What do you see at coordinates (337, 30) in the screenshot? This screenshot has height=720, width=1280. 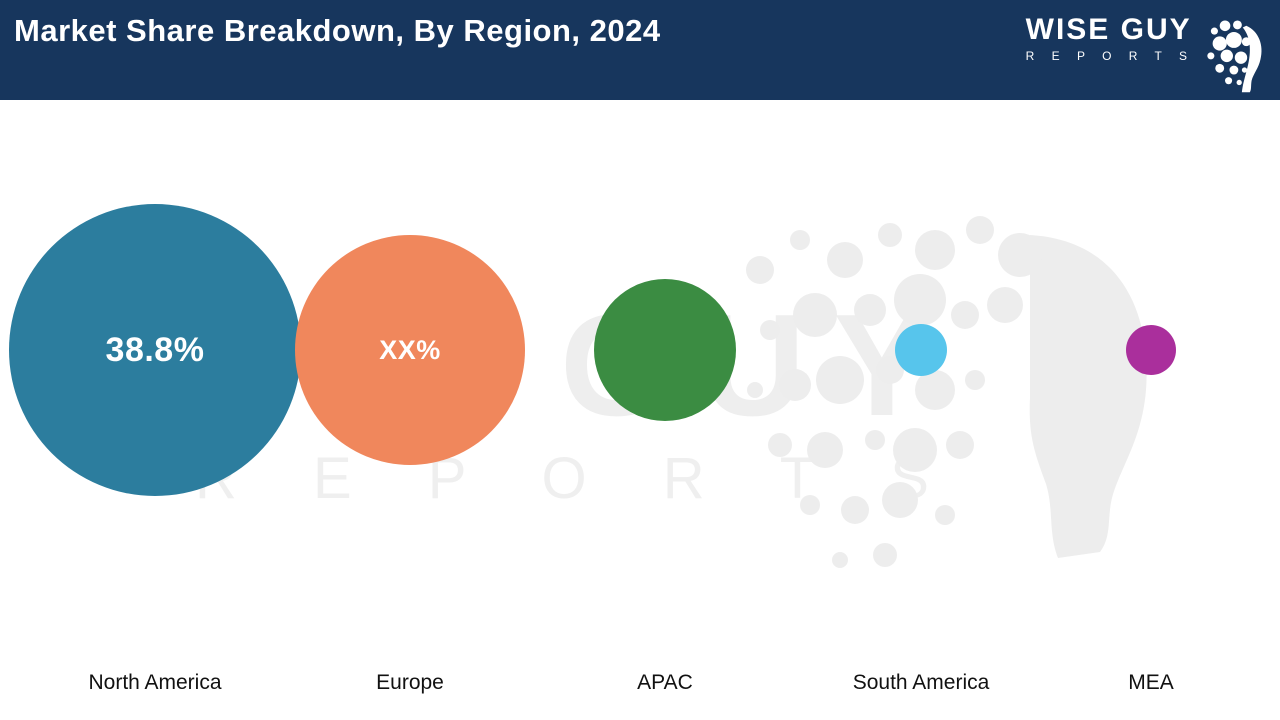 I see `page-title: Market Share Breakdown, By Region, 2024` at bounding box center [337, 30].